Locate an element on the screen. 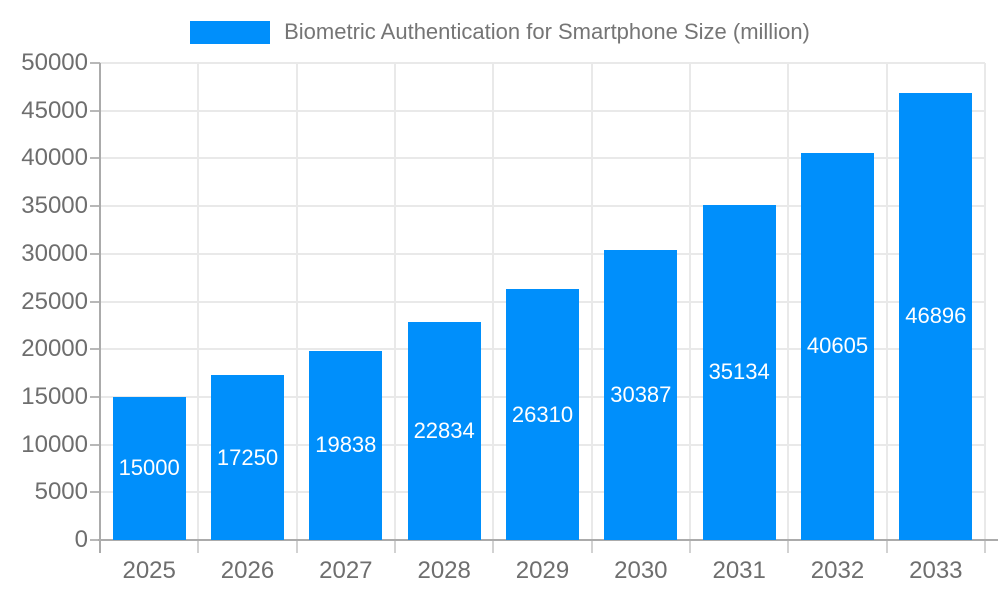  x-axis-category-label: 2029 is located at coordinates (542, 570).